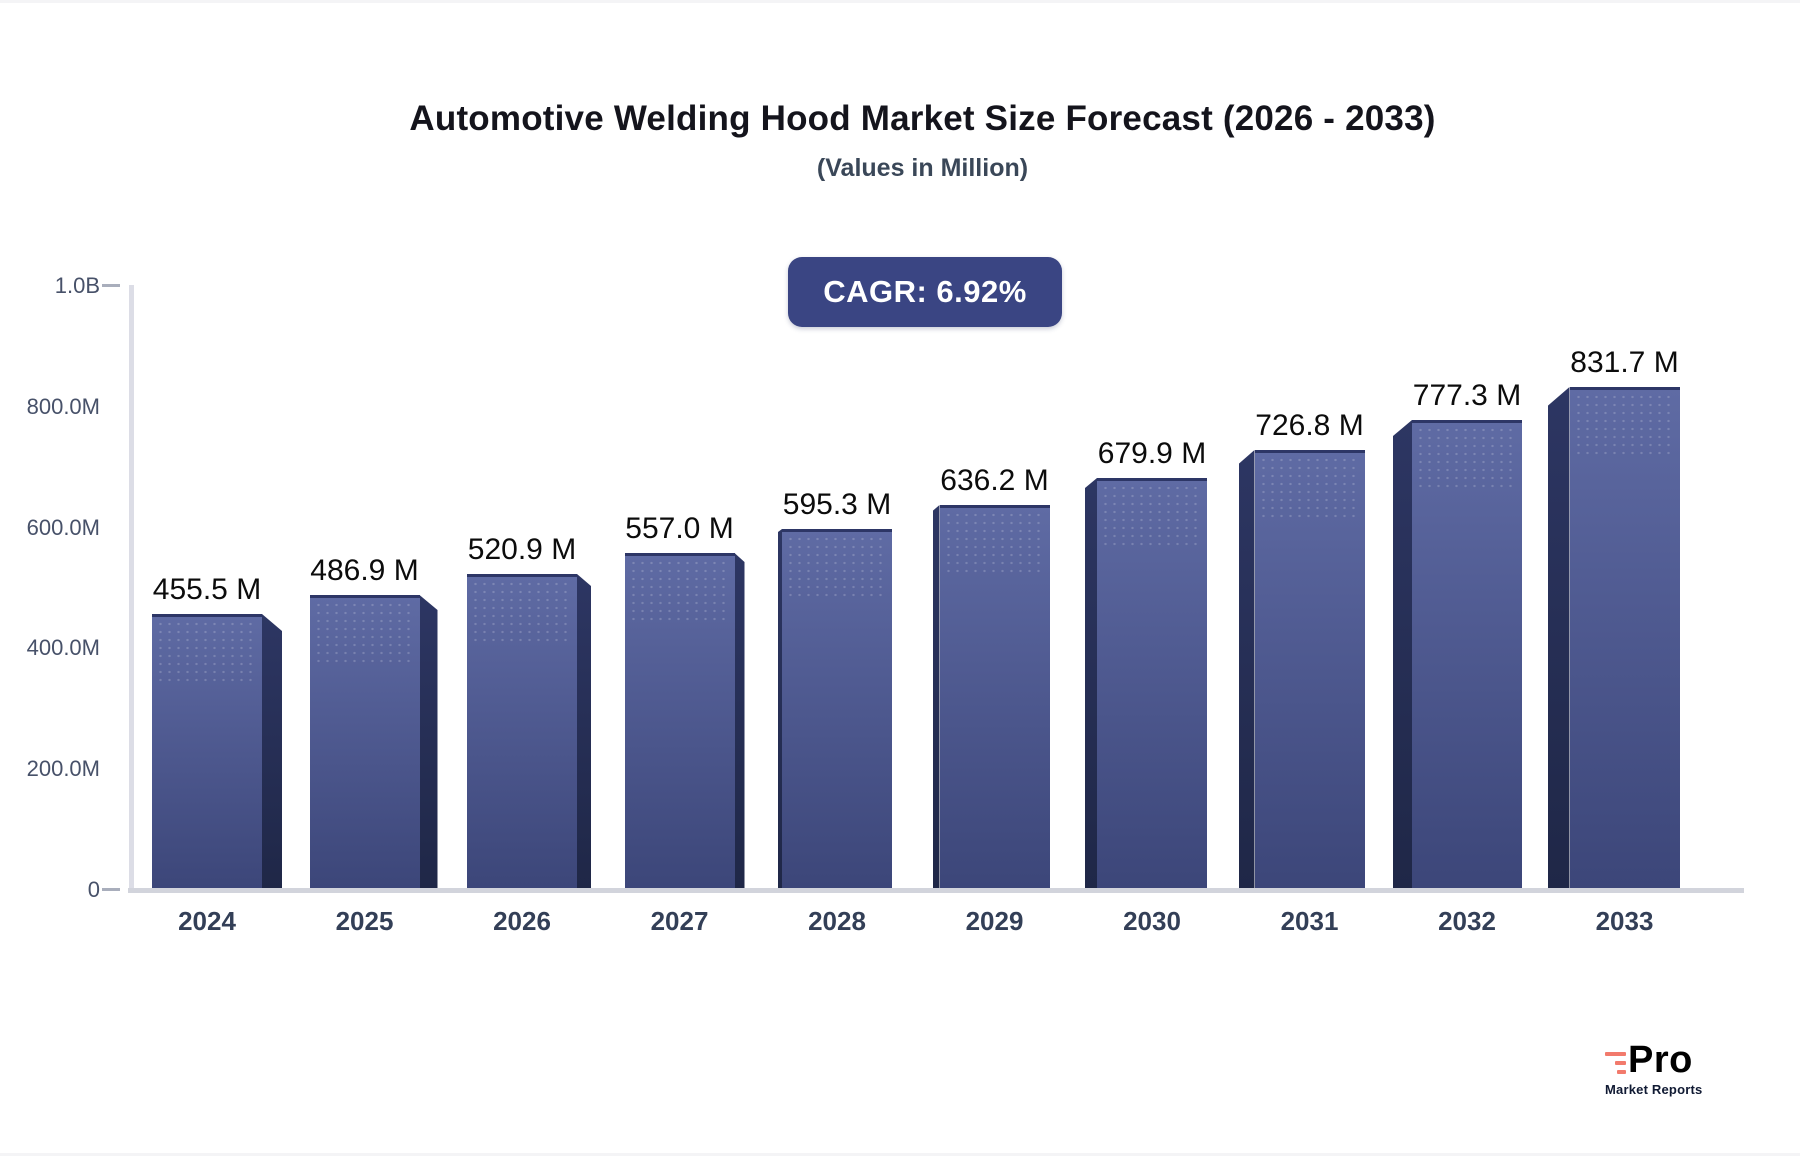 This screenshot has height=1156, width=1800. What do you see at coordinates (63, 768) in the screenshot?
I see `y-axis-label: 200.0M` at bounding box center [63, 768].